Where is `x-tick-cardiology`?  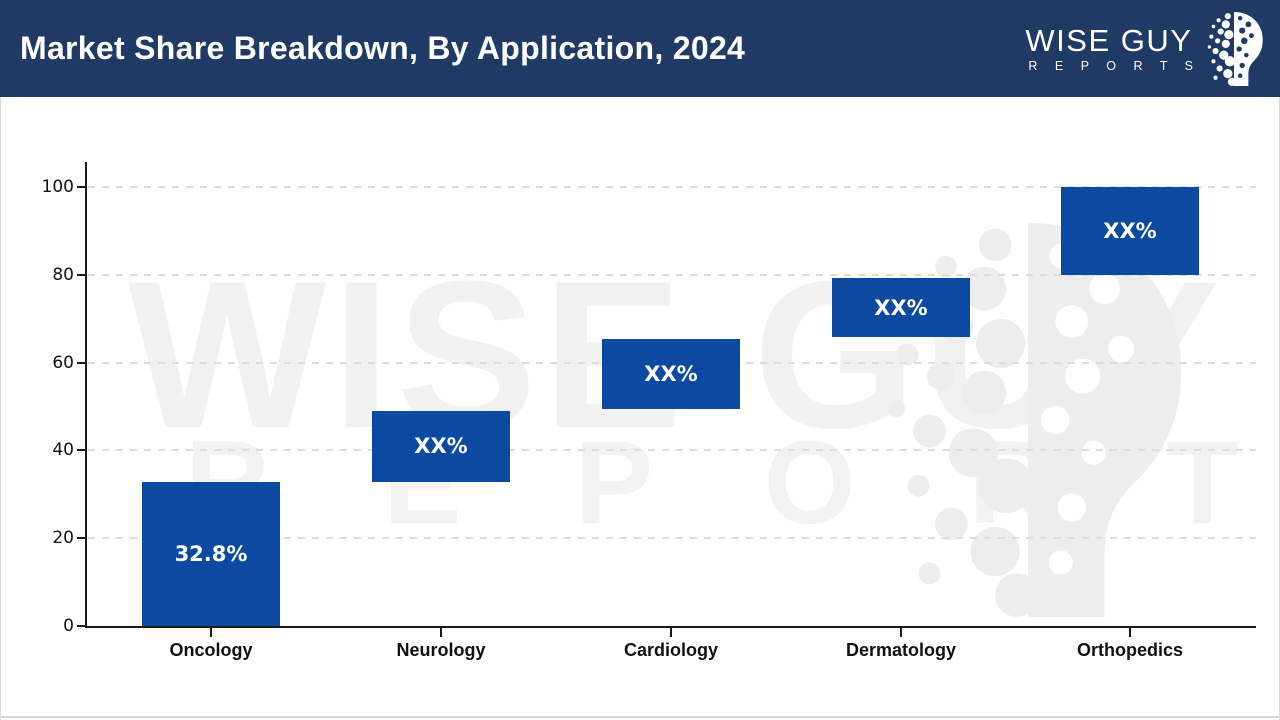
x-tick-cardiology is located at coordinates (671, 632).